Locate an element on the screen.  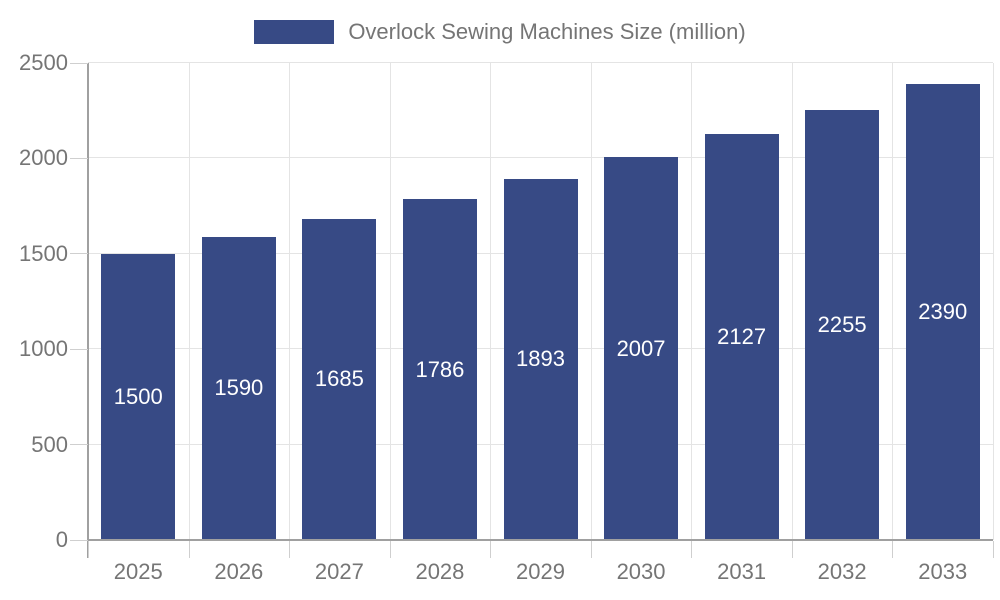
bar-value-label: 1500 is located at coordinates (138, 396).